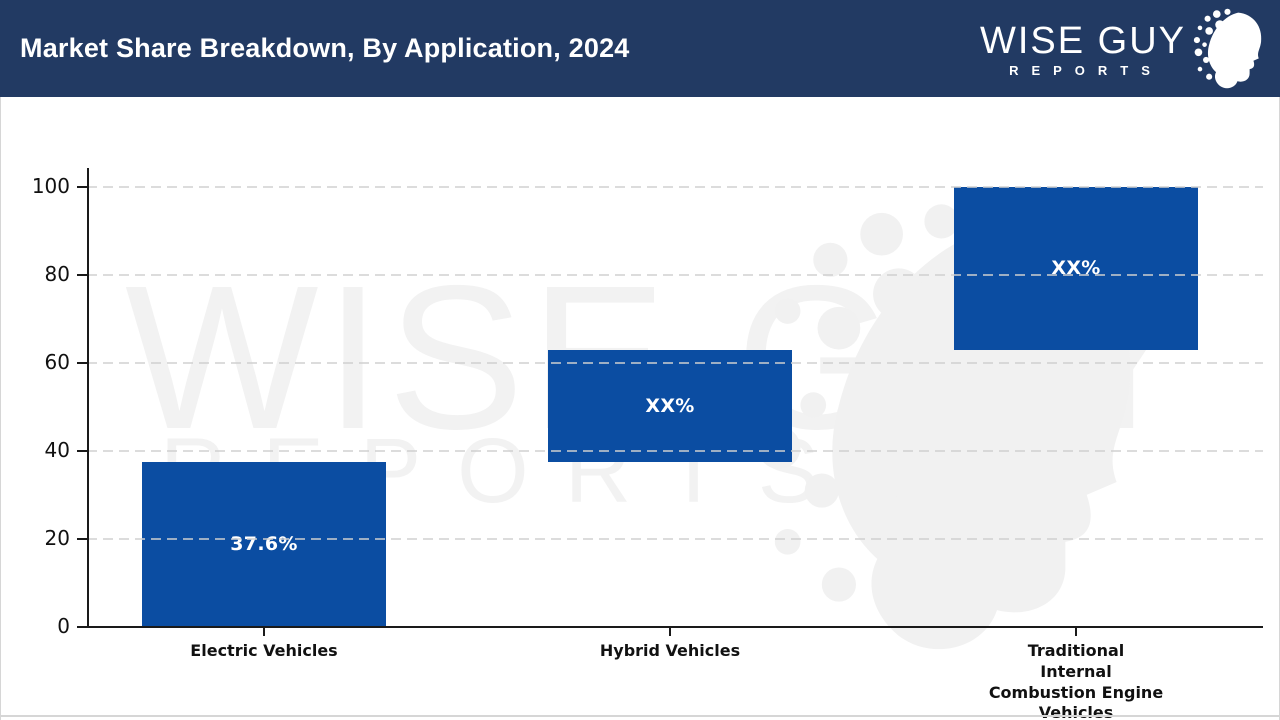 The width and height of the screenshot is (1280, 720). Describe the element at coordinates (57, 362) in the screenshot. I see `y-tick-label: 60` at that location.